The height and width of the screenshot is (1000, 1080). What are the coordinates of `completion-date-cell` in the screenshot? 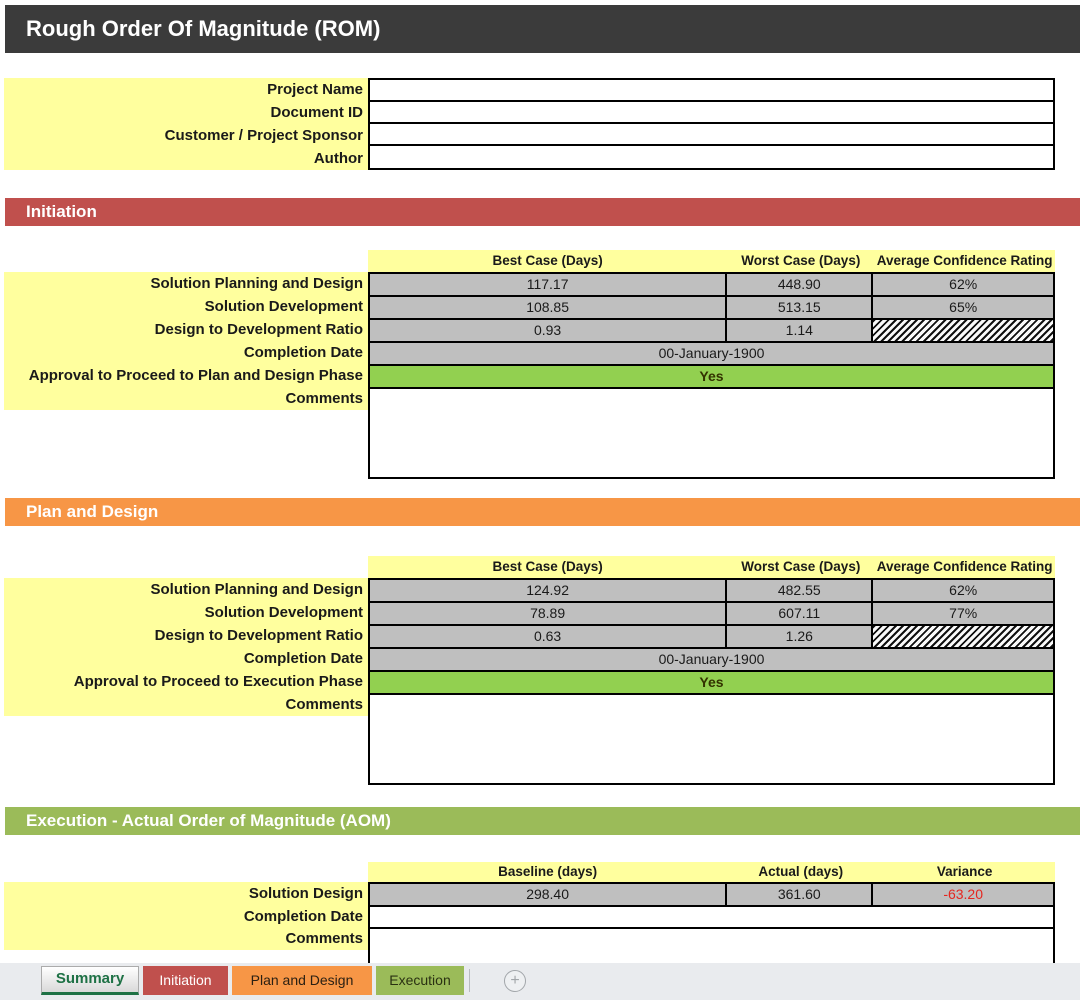 It's located at (711, 918).